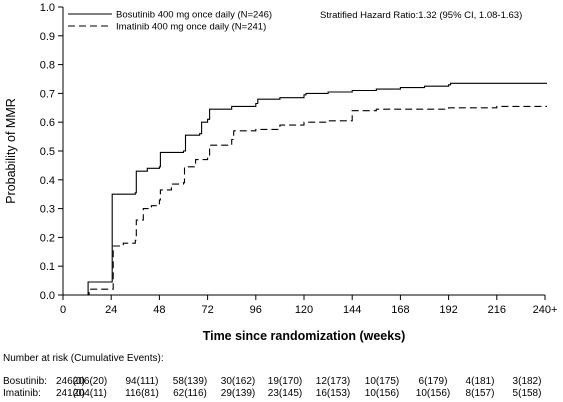 The height and width of the screenshot is (402, 563). Describe the element at coordinates (527, 393) in the screenshot. I see `risk-cell: 5(158)` at that location.